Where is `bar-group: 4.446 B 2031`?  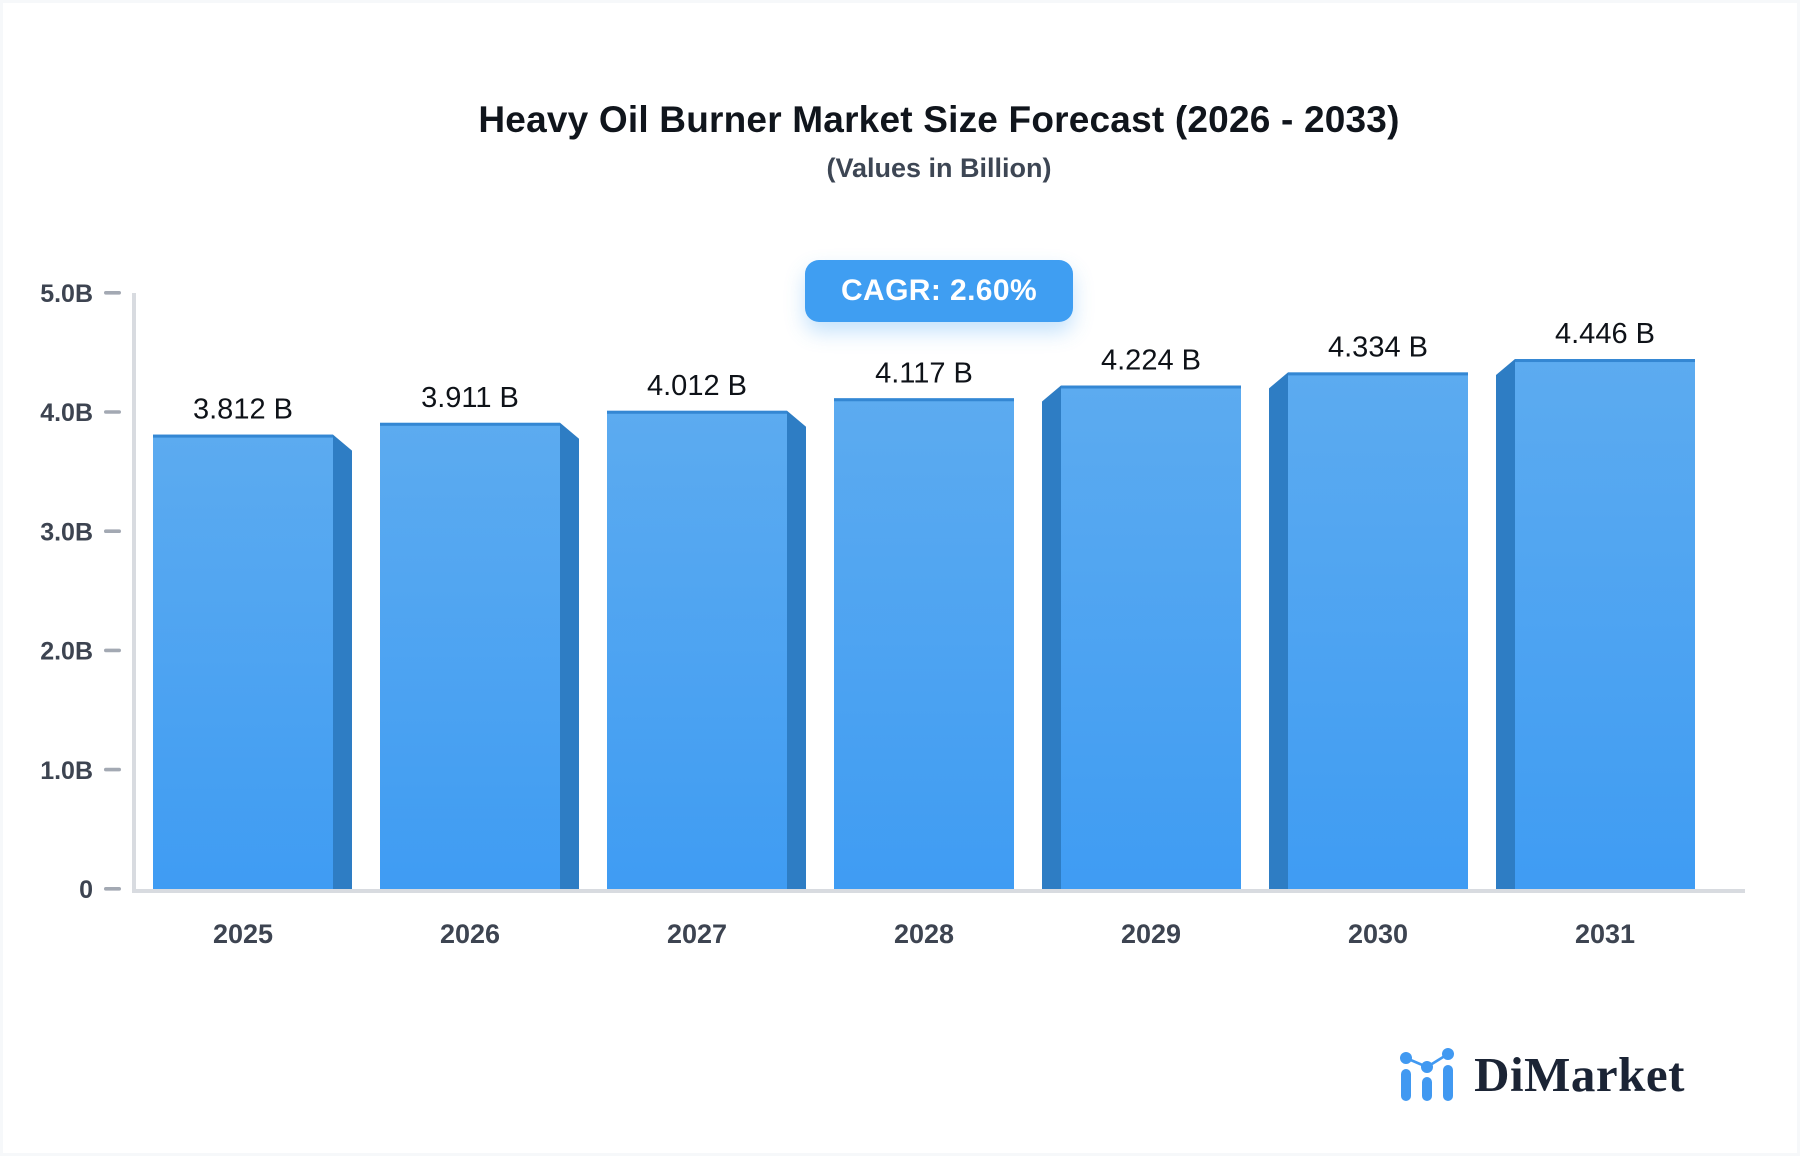 bar-group: 4.446 B 2031 is located at coordinates (1595, 633).